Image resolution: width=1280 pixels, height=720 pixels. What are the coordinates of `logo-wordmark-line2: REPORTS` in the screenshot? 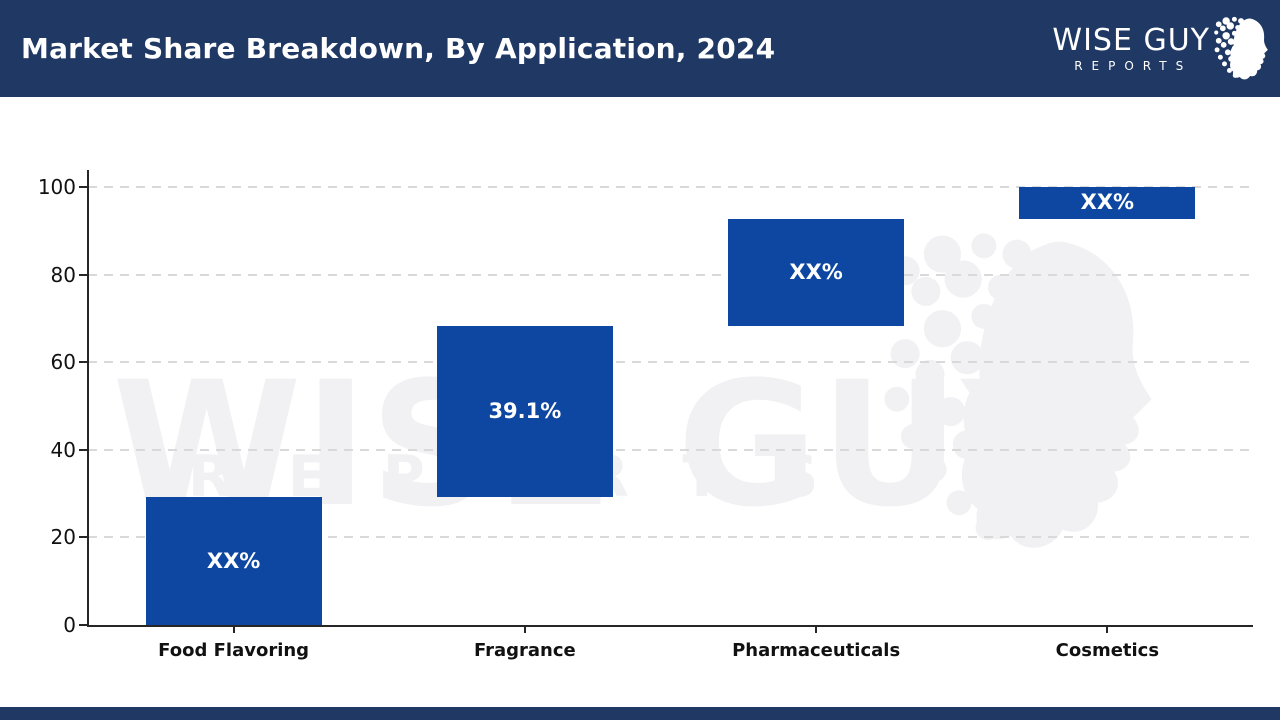 It's located at (1133, 65).